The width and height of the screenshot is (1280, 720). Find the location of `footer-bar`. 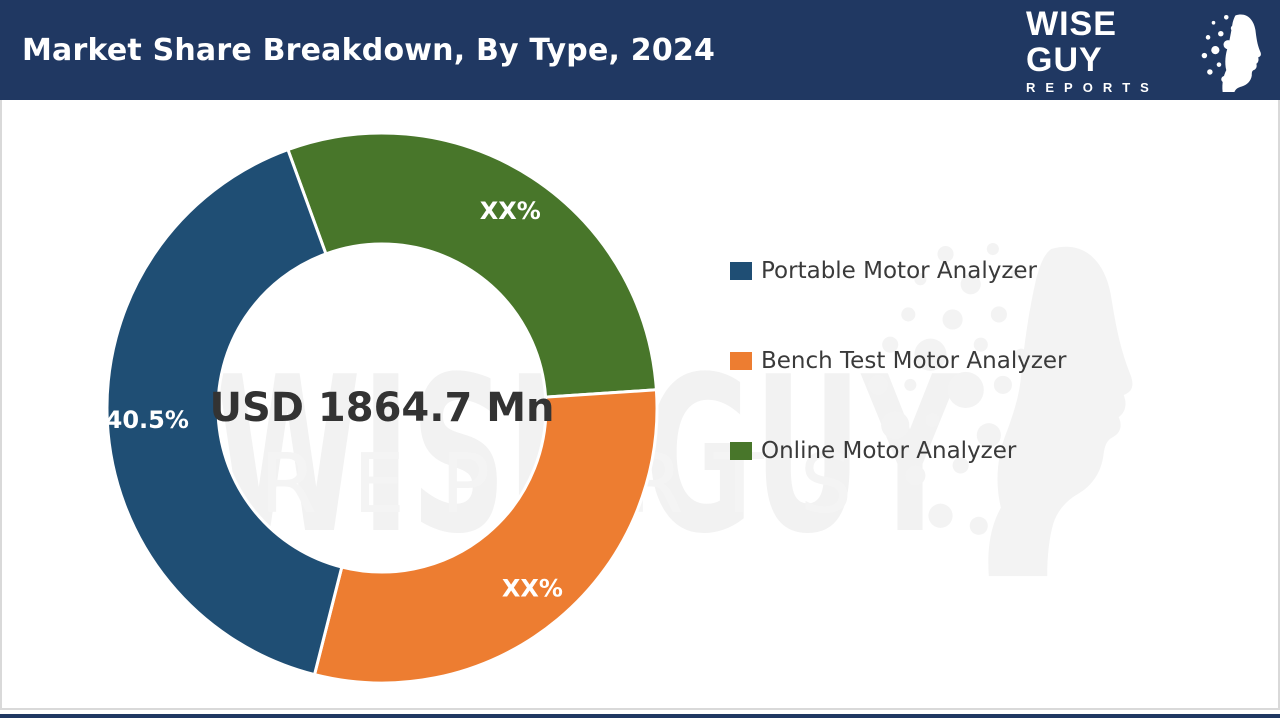

footer-bar is located at coordinates (640, 716).